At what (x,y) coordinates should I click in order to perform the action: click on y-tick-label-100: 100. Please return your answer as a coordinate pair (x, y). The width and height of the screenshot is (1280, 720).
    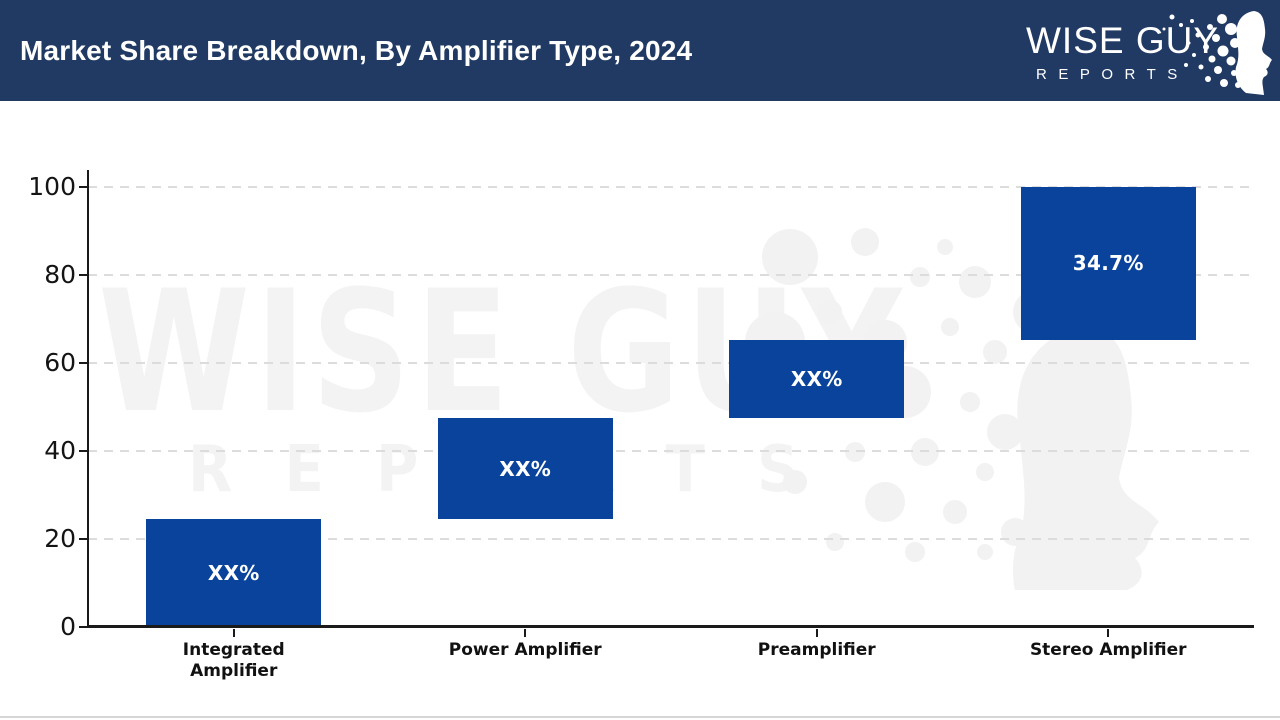
    Looking at the image, I should click on (52, 186).